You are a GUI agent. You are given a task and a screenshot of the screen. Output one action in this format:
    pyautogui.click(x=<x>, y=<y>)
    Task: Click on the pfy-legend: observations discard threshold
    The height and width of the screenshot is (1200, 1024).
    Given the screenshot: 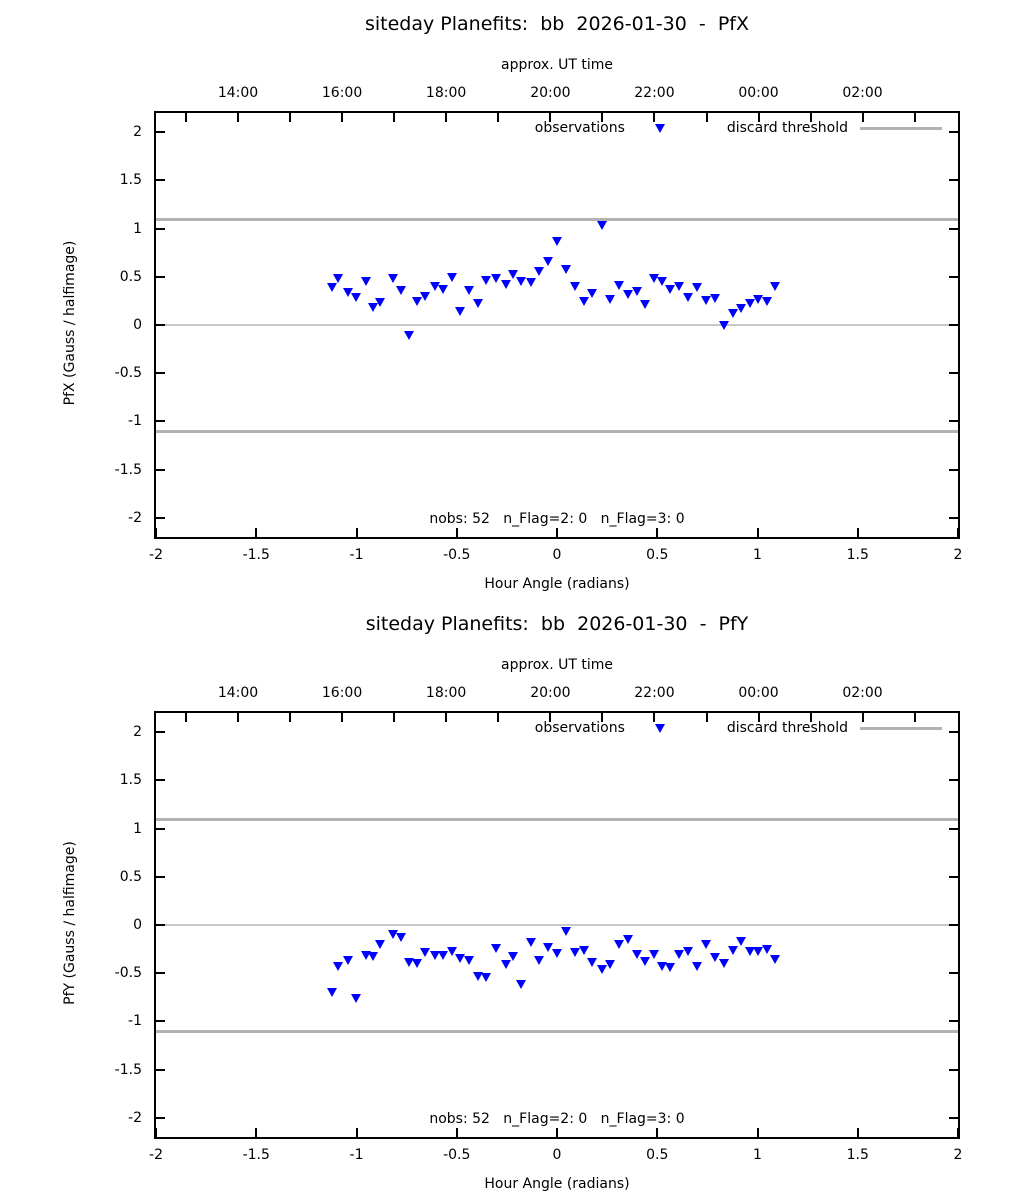 What is the action you would take?
    pyautogui.click(x=738, y=728)
    